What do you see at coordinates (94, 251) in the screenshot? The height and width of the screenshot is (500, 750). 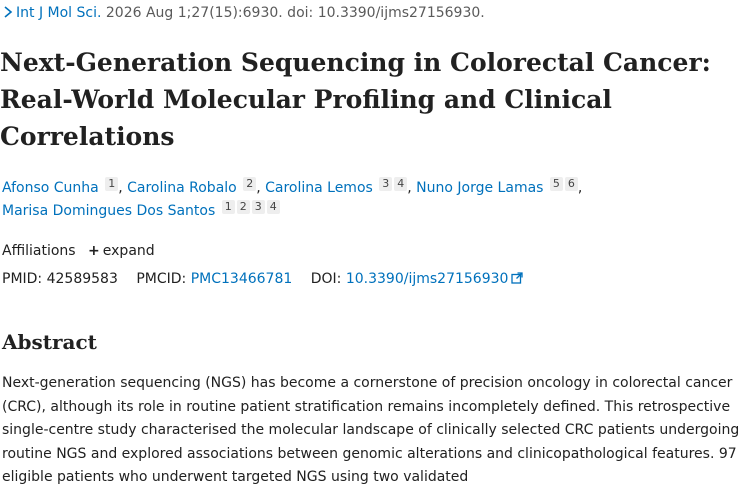 I see `plus-icon: +` at bounding box center [94, 251].